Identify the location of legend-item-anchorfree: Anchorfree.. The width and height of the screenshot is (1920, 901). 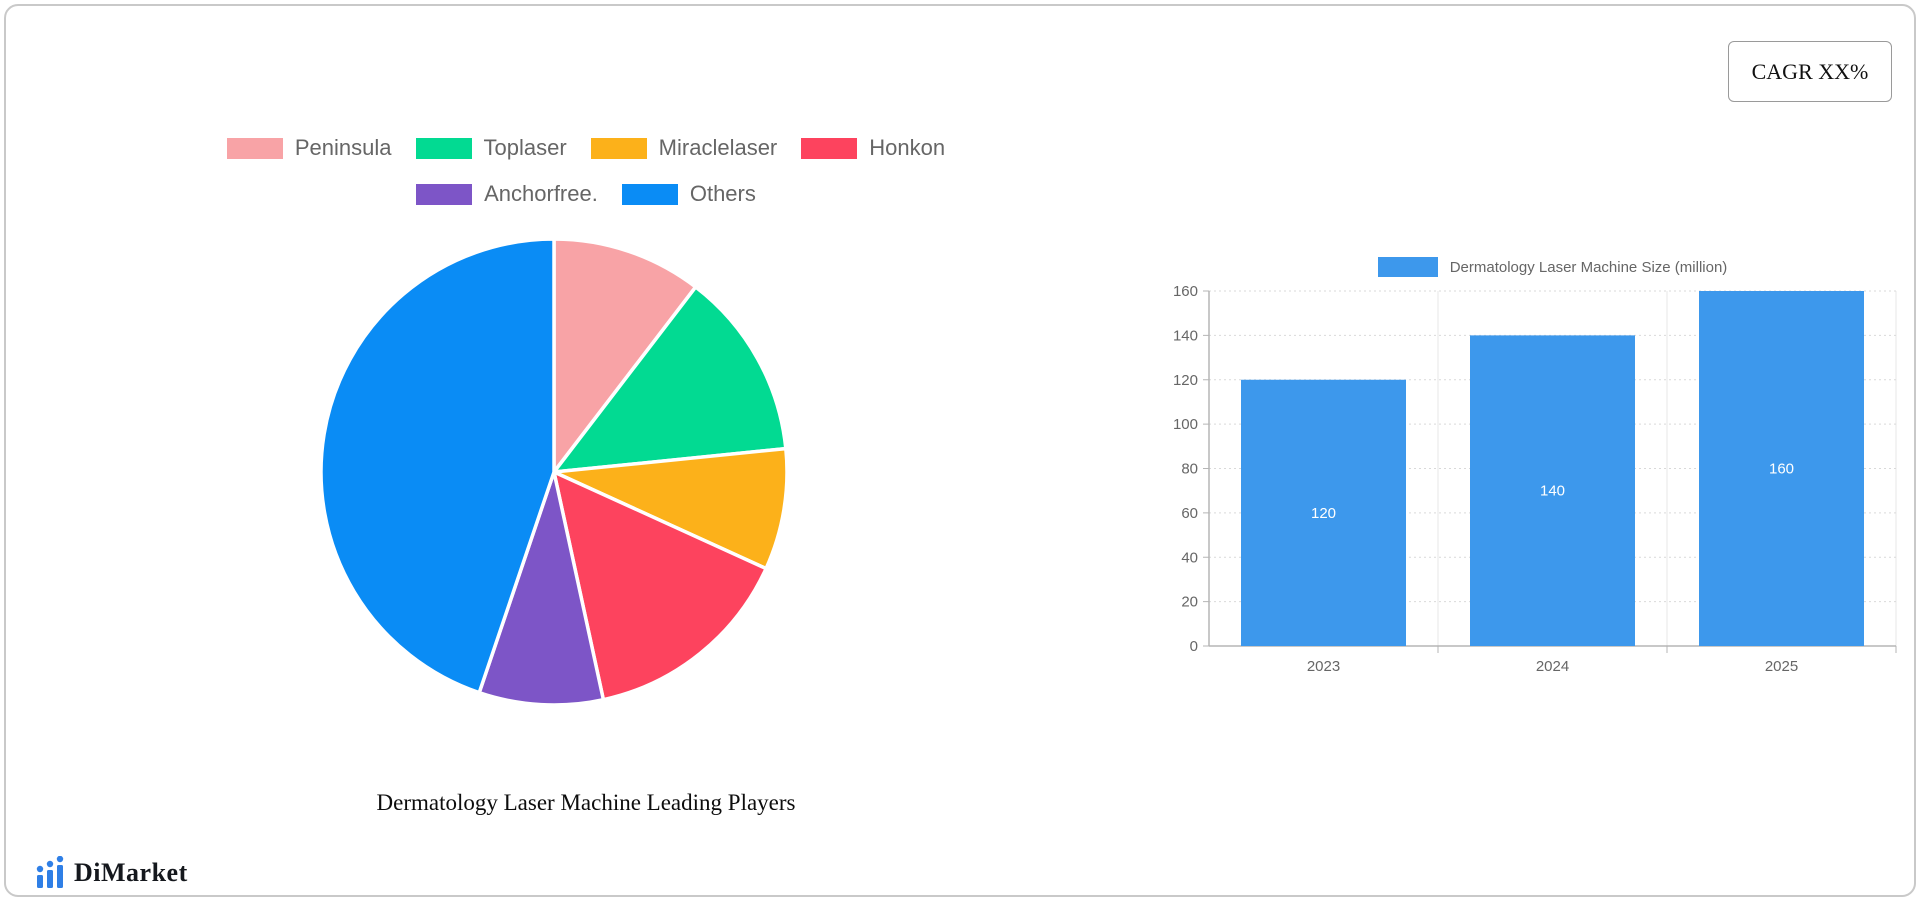
(507, 194).